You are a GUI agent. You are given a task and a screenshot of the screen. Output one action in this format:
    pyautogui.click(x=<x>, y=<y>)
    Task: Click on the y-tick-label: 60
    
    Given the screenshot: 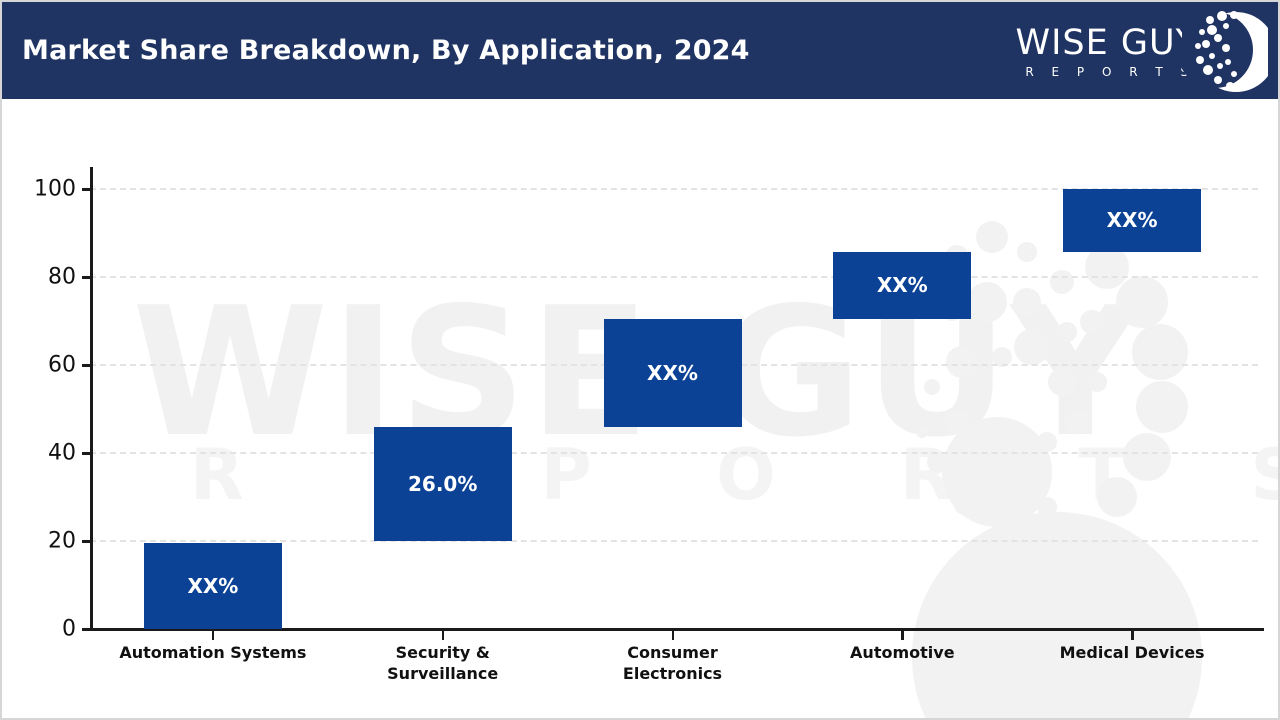 What is the action you would take?
    pyautogui.click(x=62, y=365)
    